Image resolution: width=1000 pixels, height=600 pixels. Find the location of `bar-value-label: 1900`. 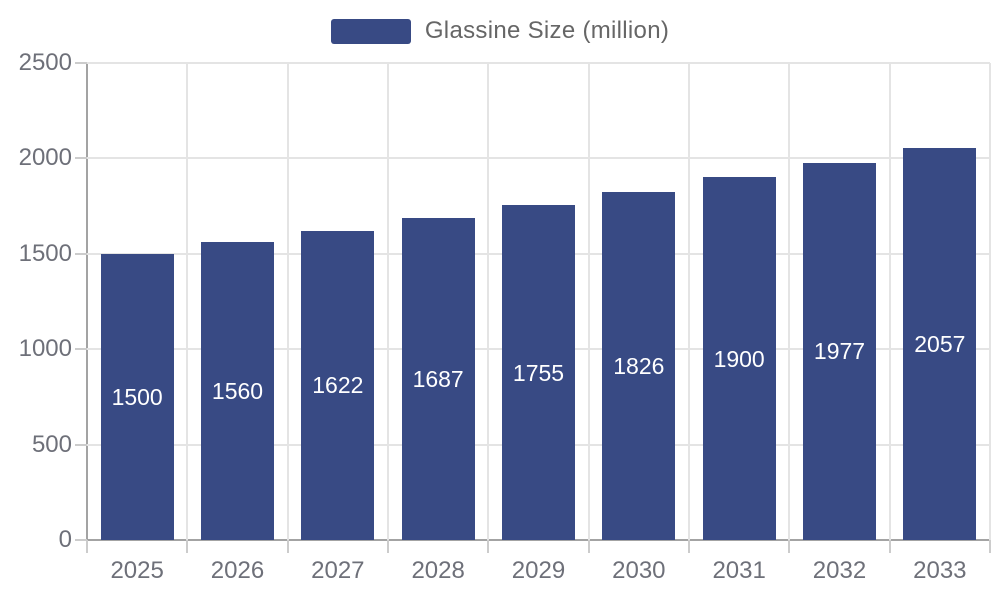

bar-value-label: 1900 is located at coordinates (739, 358).